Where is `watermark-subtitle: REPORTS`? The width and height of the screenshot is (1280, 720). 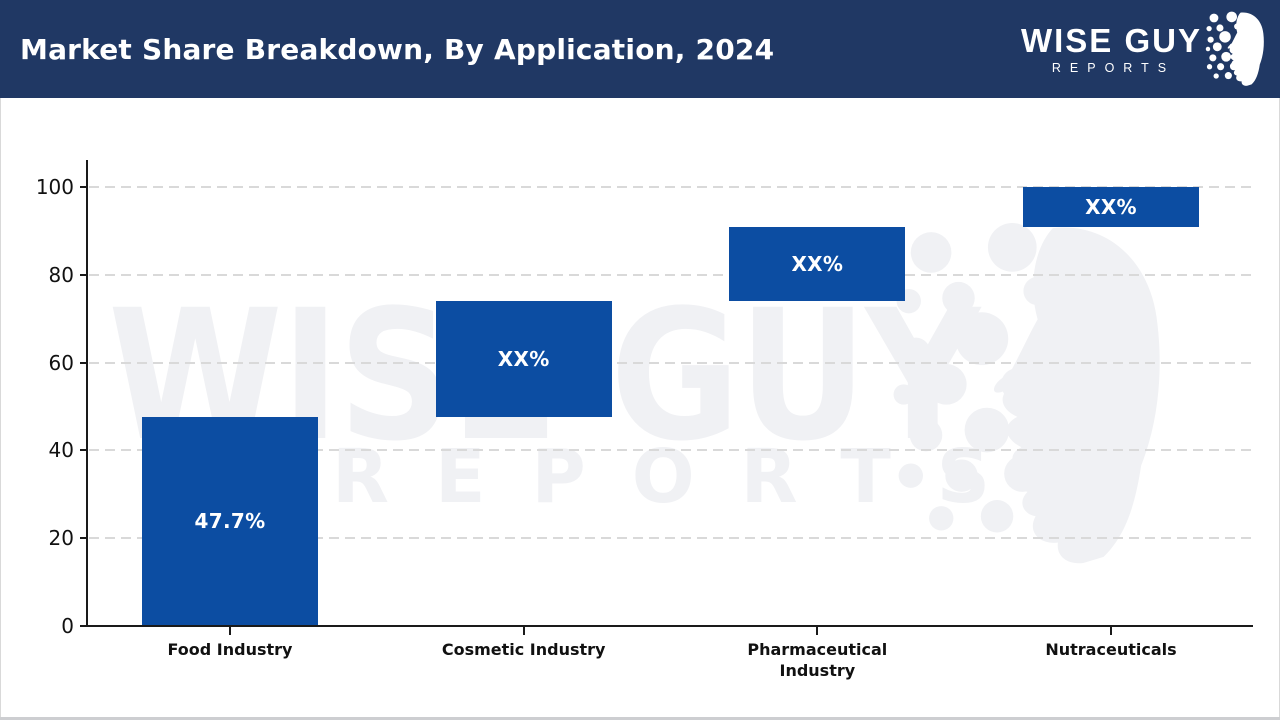
watermark-subtitle: REPORTS is located at coordinates (684, 477).